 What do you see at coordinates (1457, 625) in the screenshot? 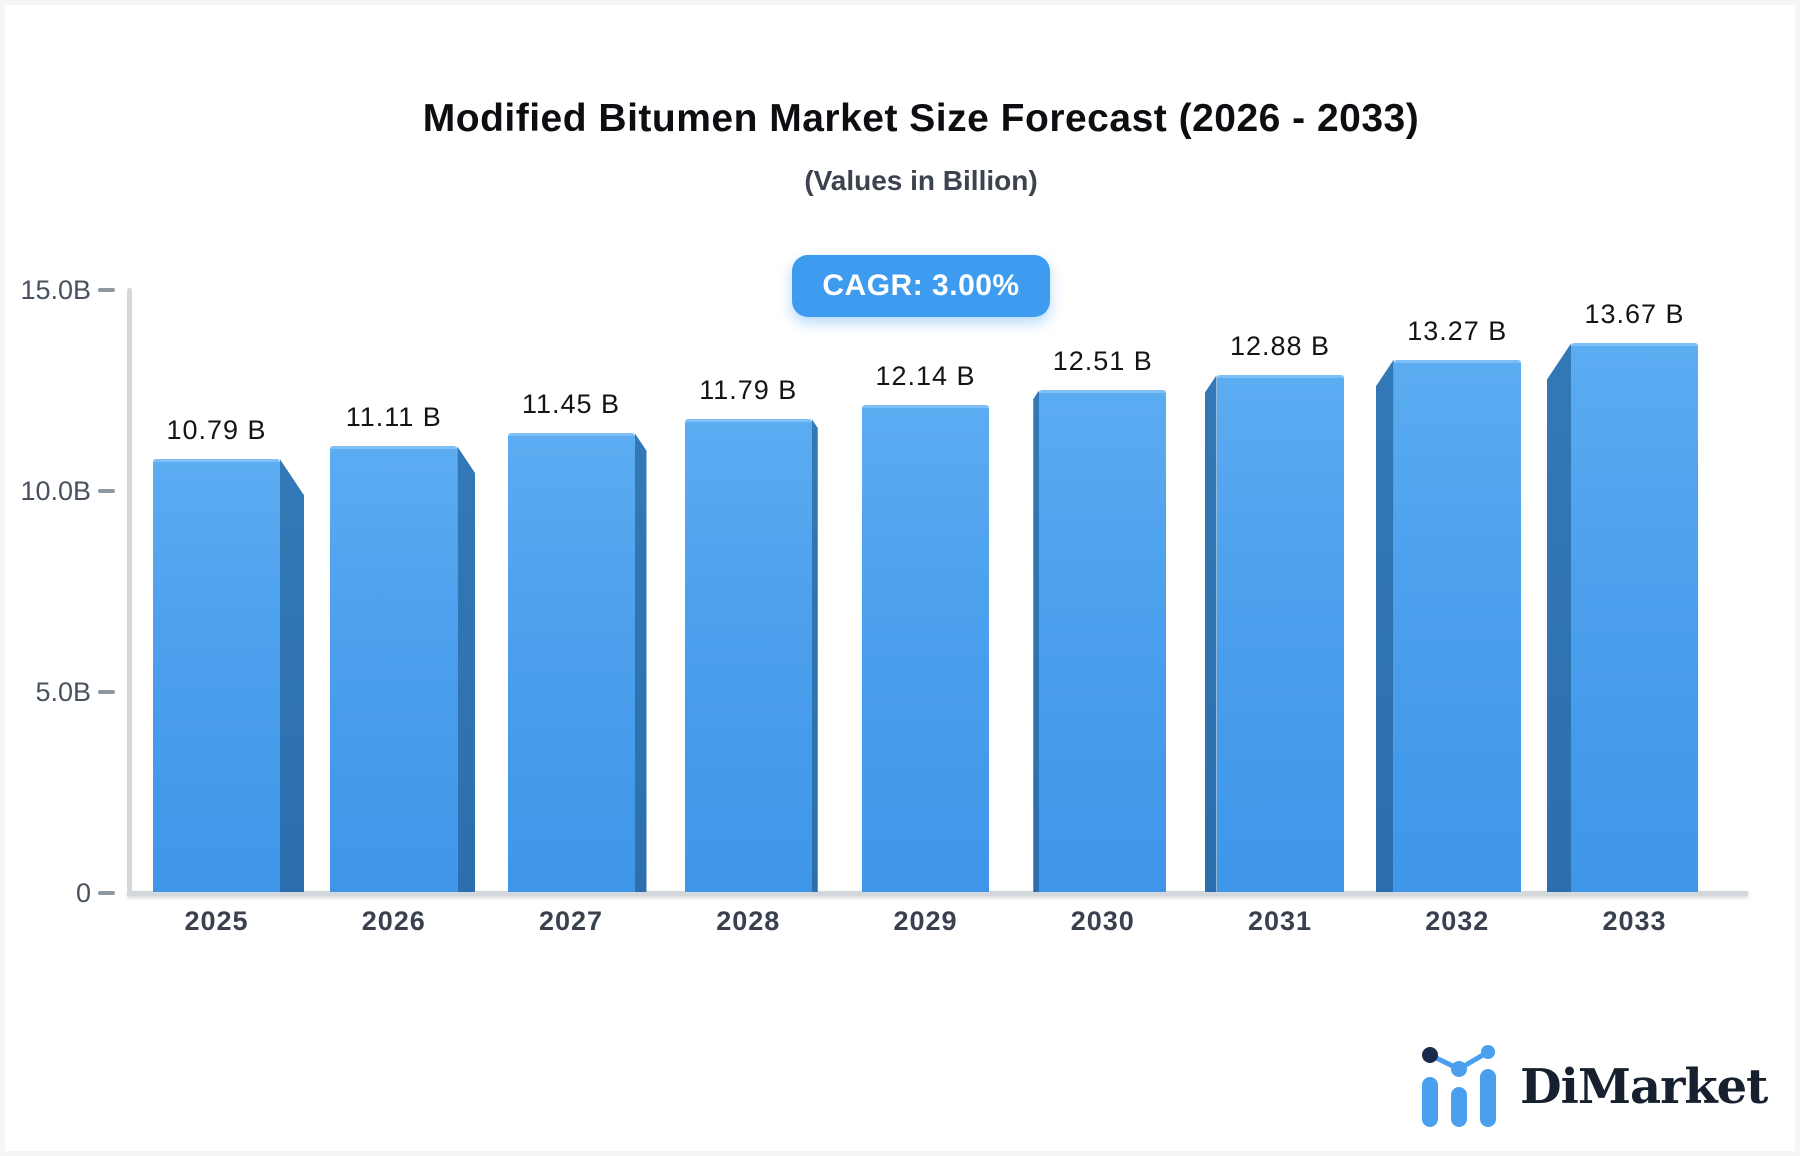
I see `bar-2032` at bounding box center [1457, 625].